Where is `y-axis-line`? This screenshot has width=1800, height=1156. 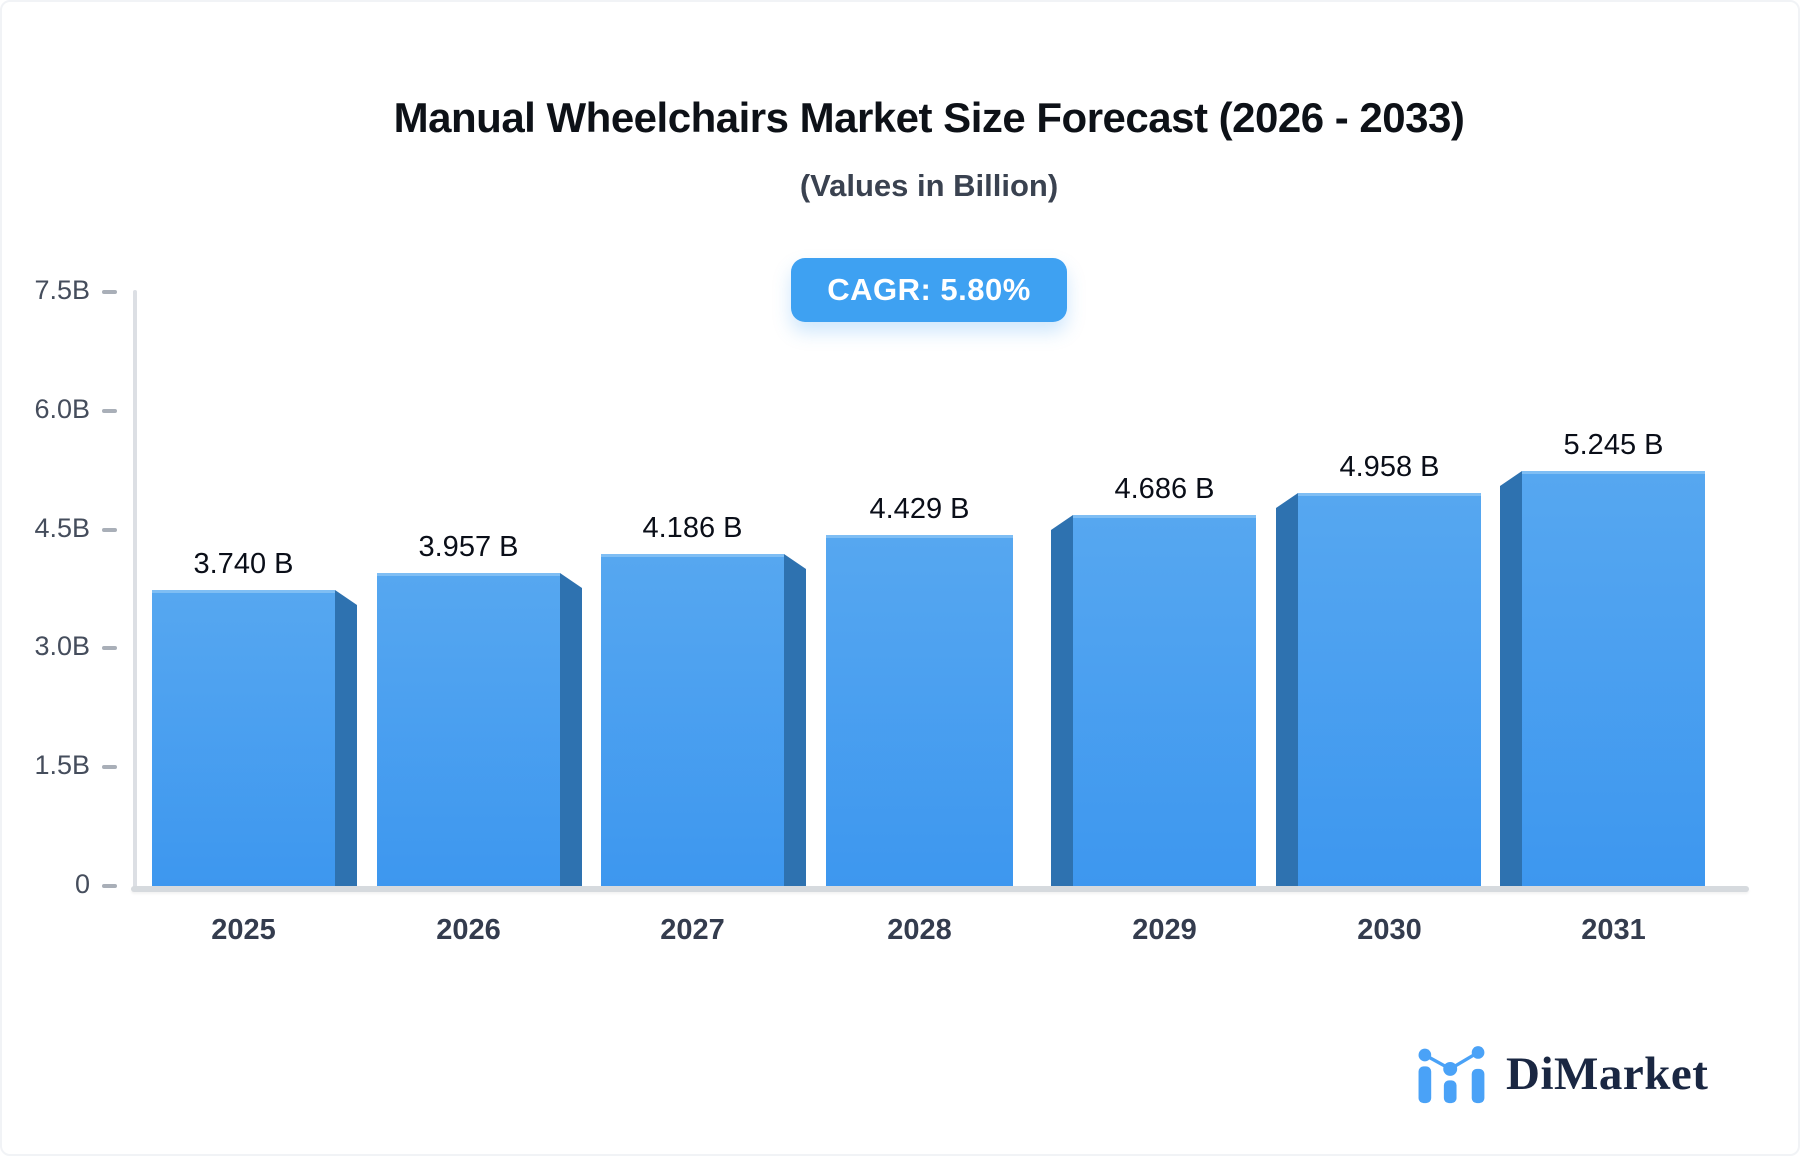 y-axis-line is located at coordinates (135, 589).